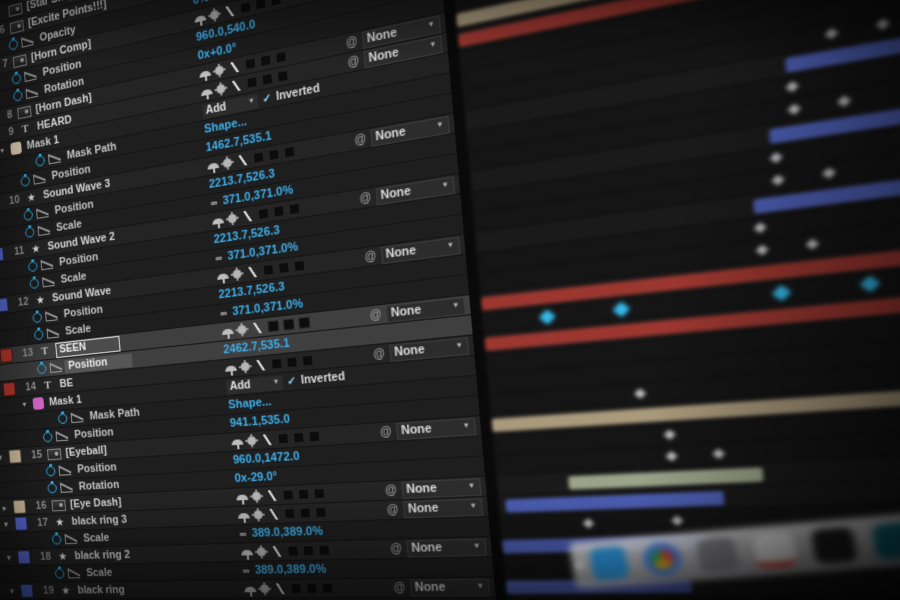 This screenshot has width=900, height=600. I want to click on dock-icon-chrome, so click(662, 559).